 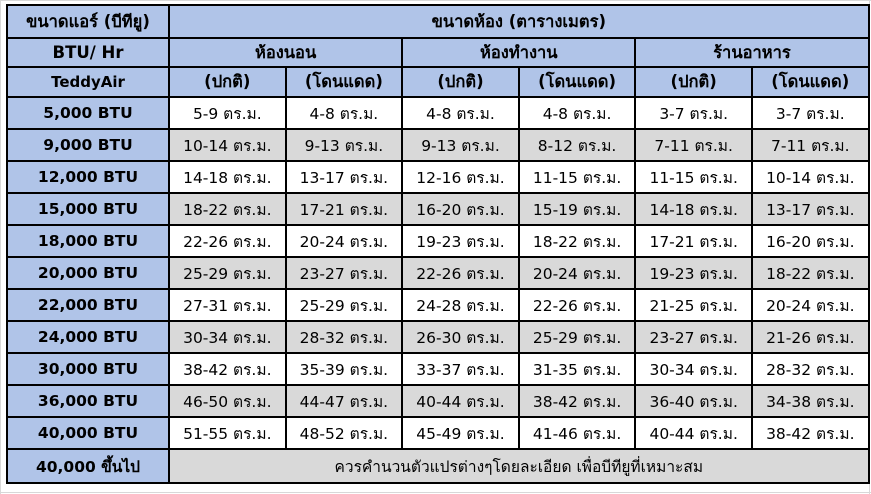 What do you see at coordinates (693, 433) in the screenshot?
I see `cell-restaurant-normal: 40-44 ตร.ม.` at bounding box center [693, 433].